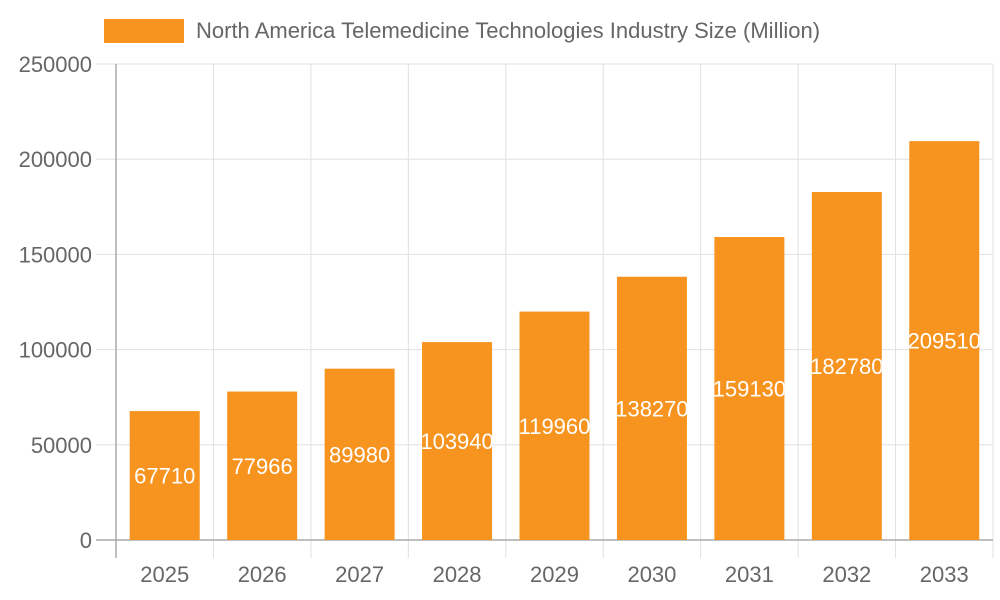  I want to click on bar-data-label: 89980, so click(359, 454).